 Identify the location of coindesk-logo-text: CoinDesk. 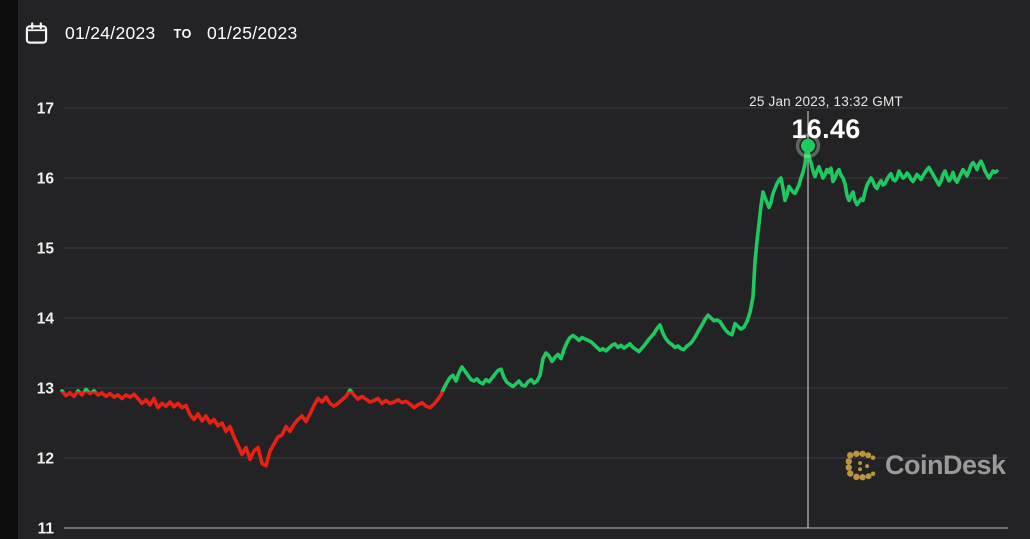
(945, 465).